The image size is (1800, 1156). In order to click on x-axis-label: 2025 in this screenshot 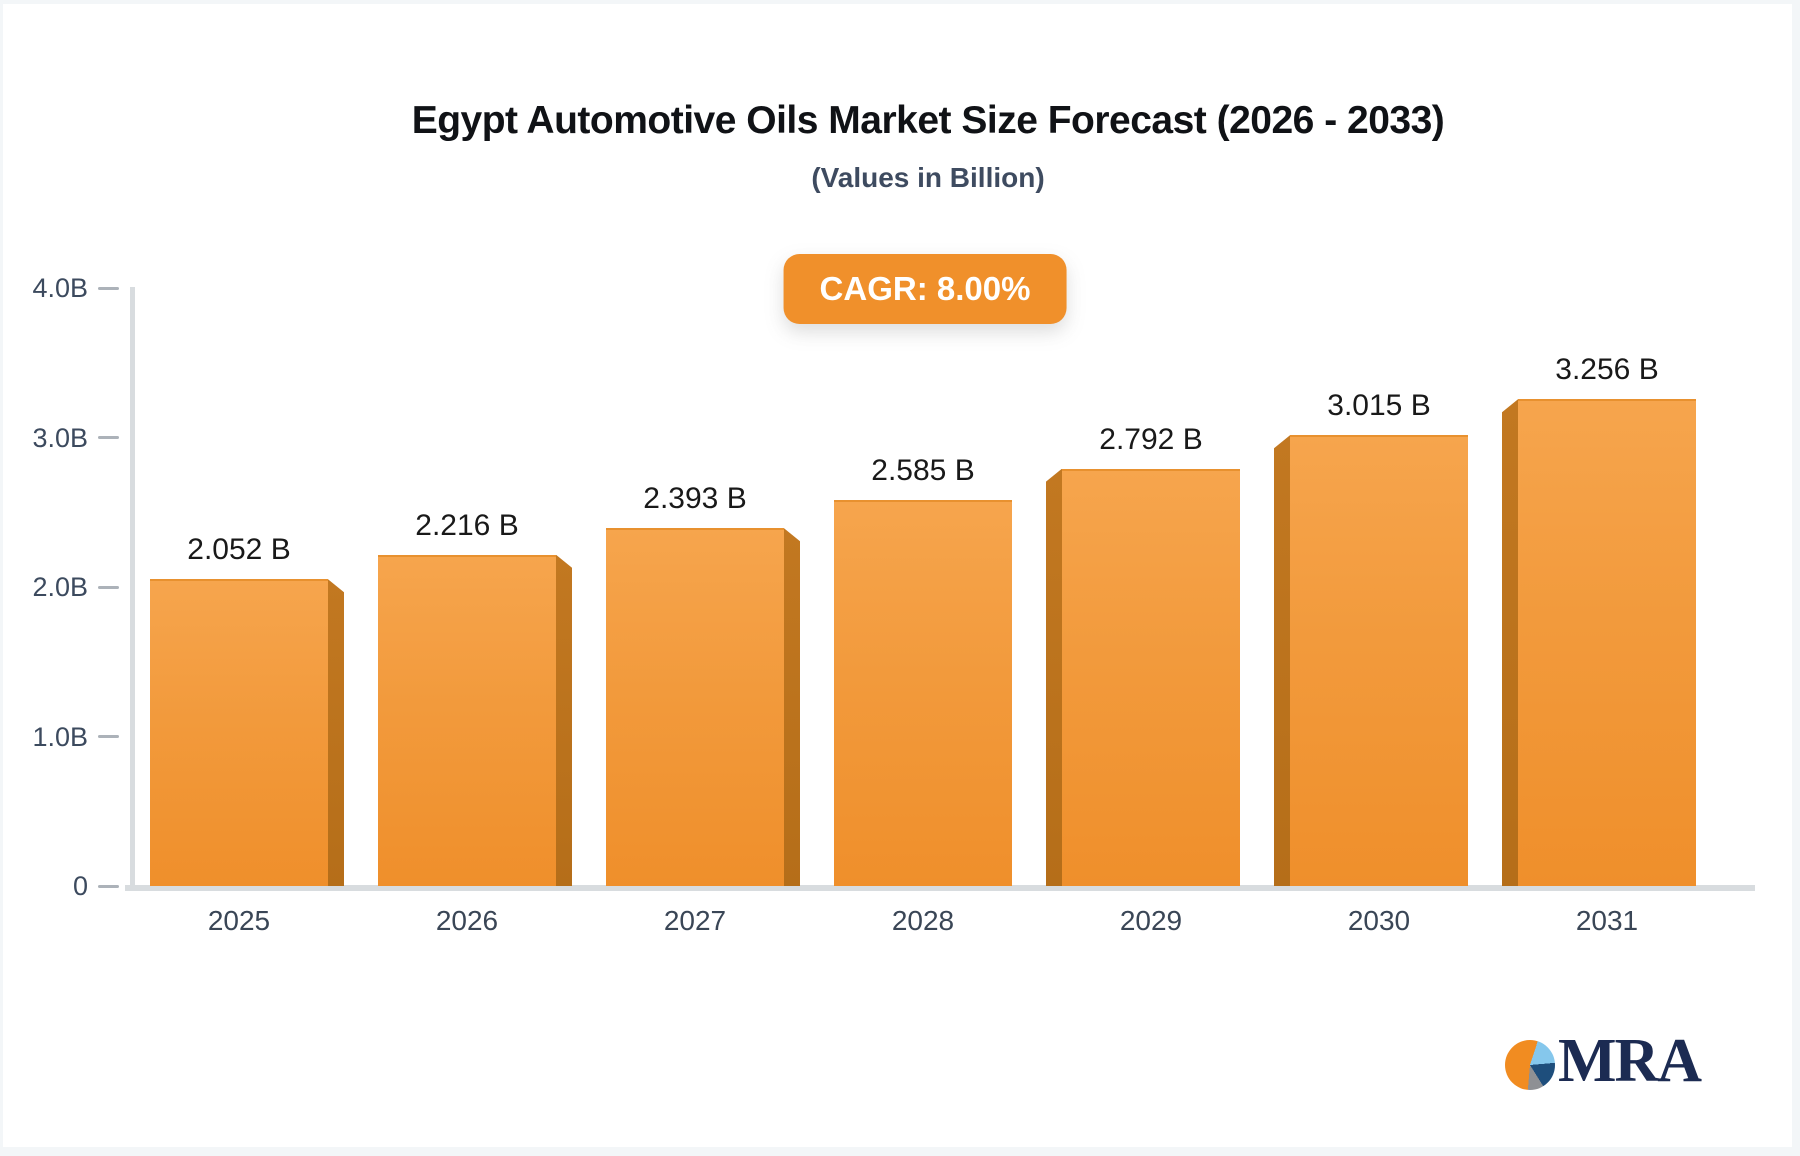, I will do `click(239, 920)`.